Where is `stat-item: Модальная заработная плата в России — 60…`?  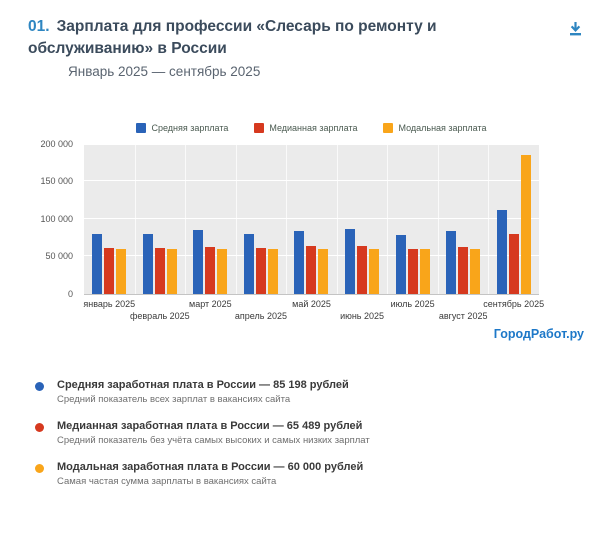
stat-item: Модальная заработная плата в России — 60… is located at coordinates (309, 474).